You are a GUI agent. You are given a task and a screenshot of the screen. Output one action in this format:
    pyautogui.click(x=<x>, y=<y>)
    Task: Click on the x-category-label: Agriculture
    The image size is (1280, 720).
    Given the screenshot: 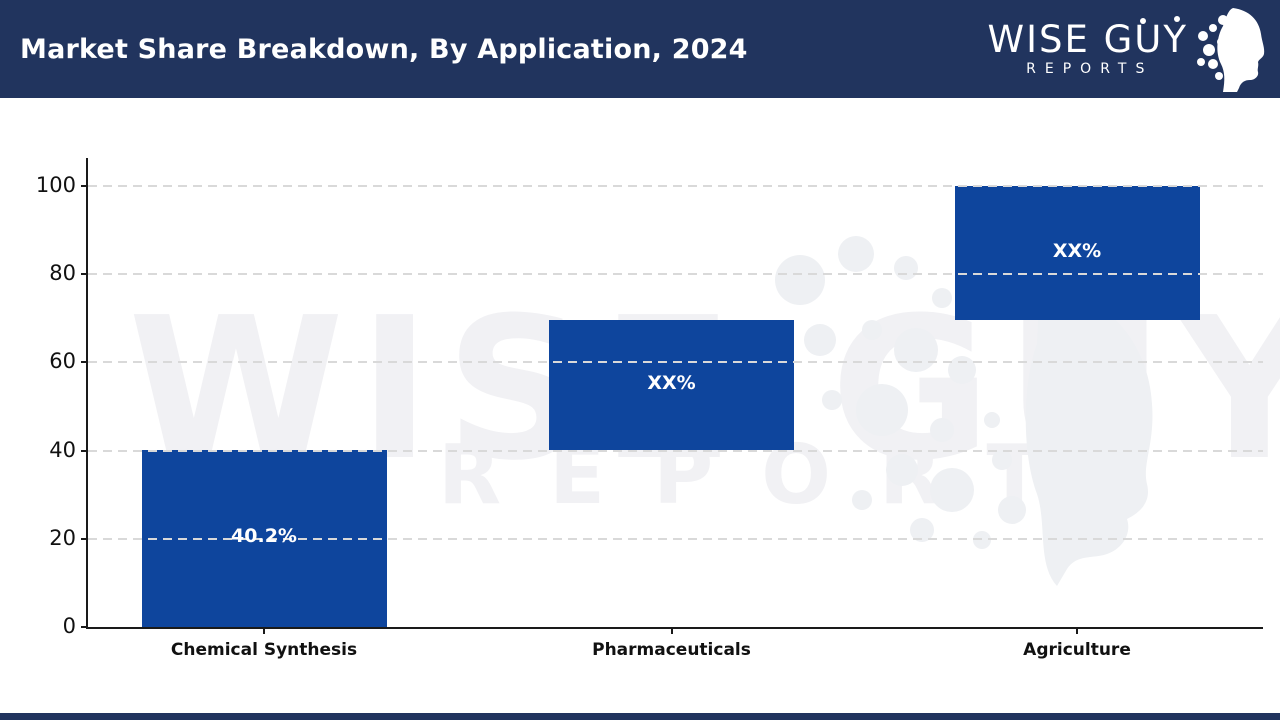 What is the action you would take?
    pyautogui.click(x=1077, y=650)
    